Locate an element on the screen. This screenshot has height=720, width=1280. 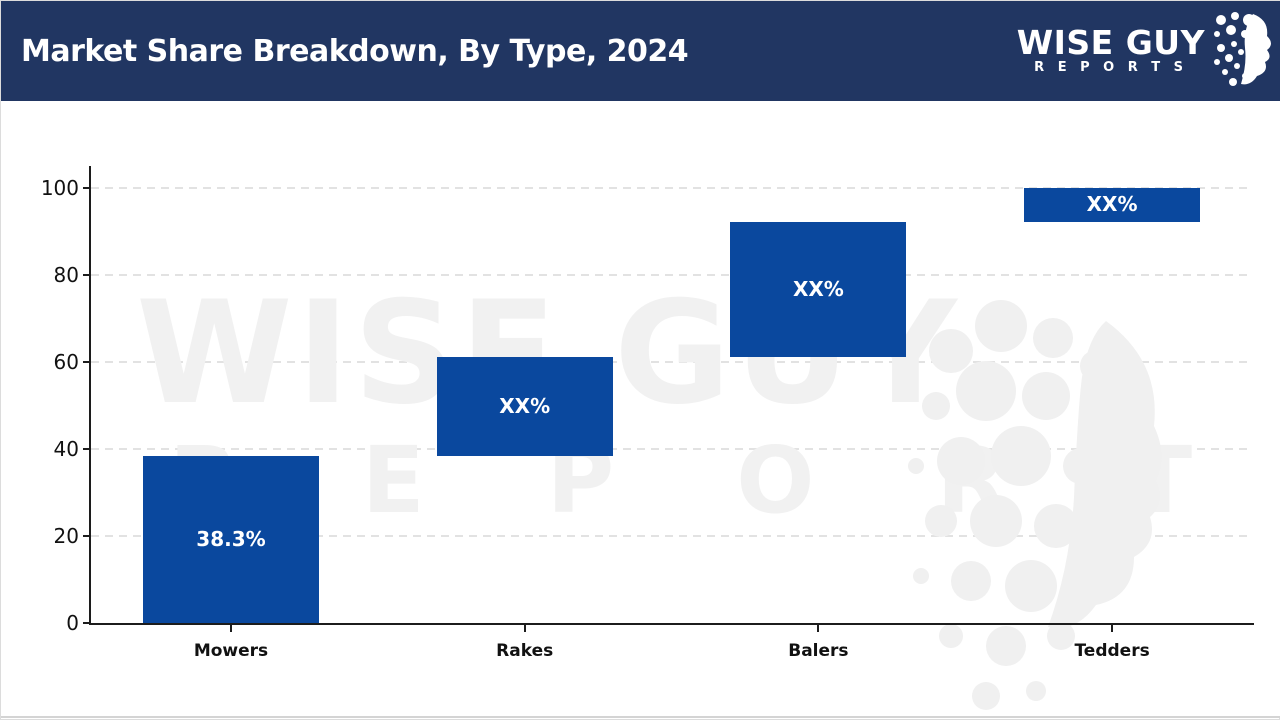
y-tick-label-100: 100 is located at coordinates (59, 187).